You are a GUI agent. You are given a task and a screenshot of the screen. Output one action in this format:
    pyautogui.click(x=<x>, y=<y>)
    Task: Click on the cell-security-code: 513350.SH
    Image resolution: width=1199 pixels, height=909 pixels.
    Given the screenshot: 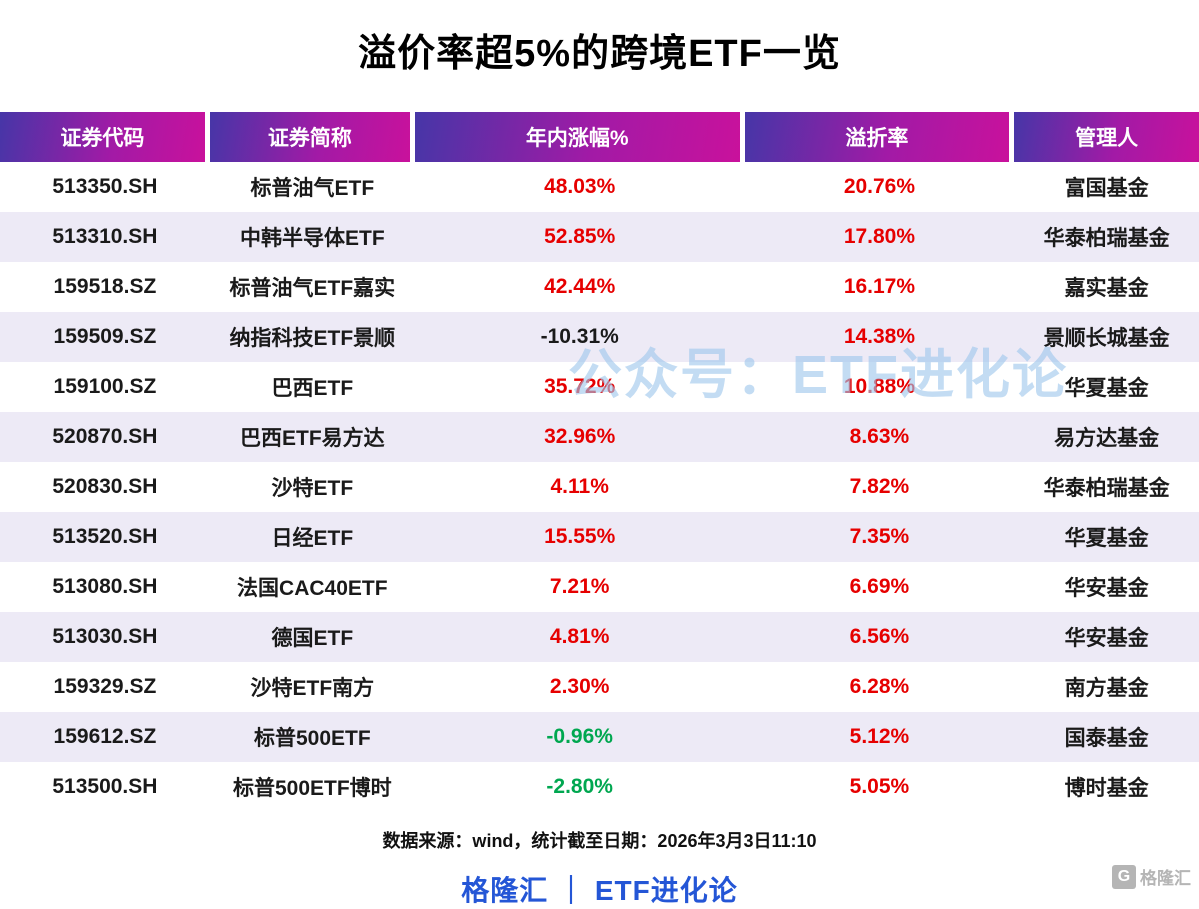 What is the action you would take?
    pyautogui.click(x=105, y=186)
    